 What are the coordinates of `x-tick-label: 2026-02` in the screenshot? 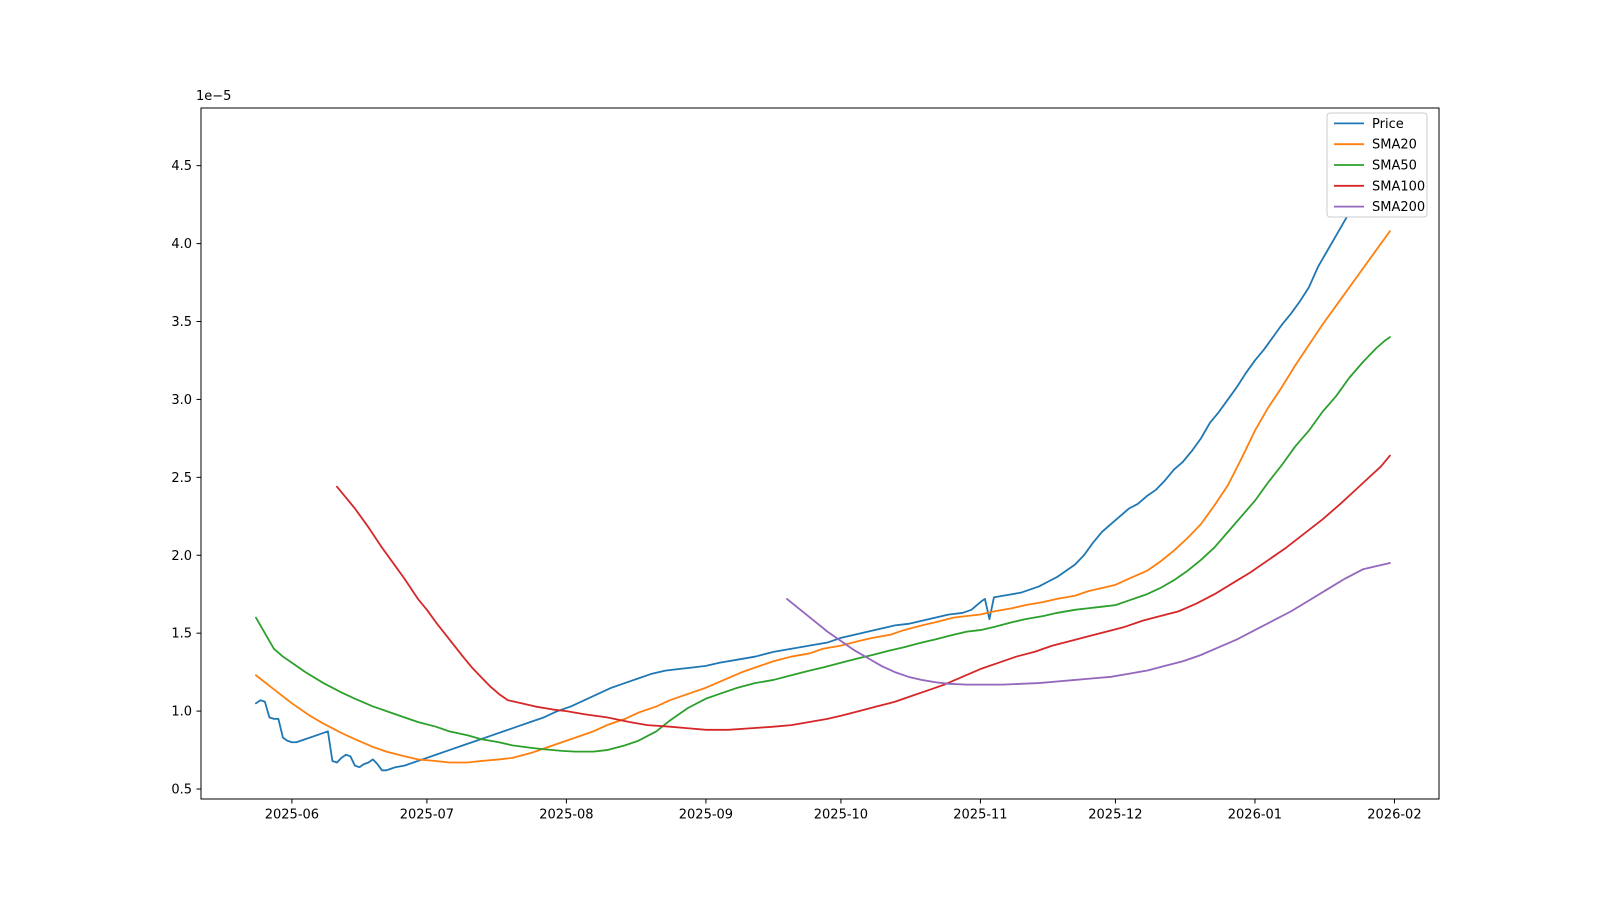 It's located at (1394, 815).